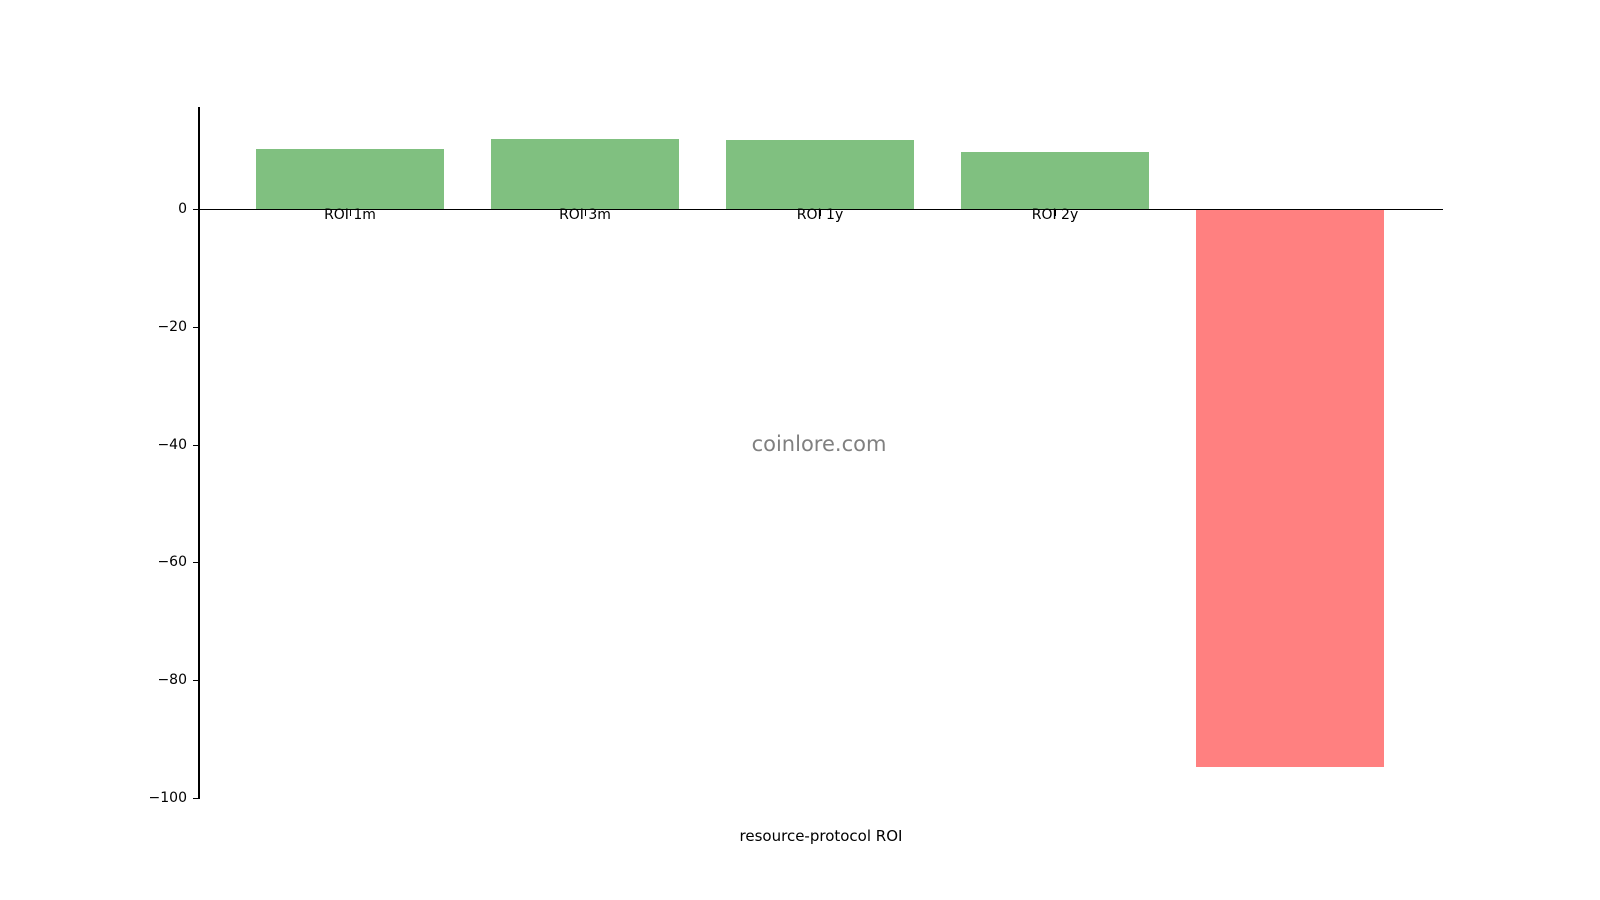 This screenshot has height=900, width=1600. I want to click on watermark: coinlore.com, so click(819, 444).